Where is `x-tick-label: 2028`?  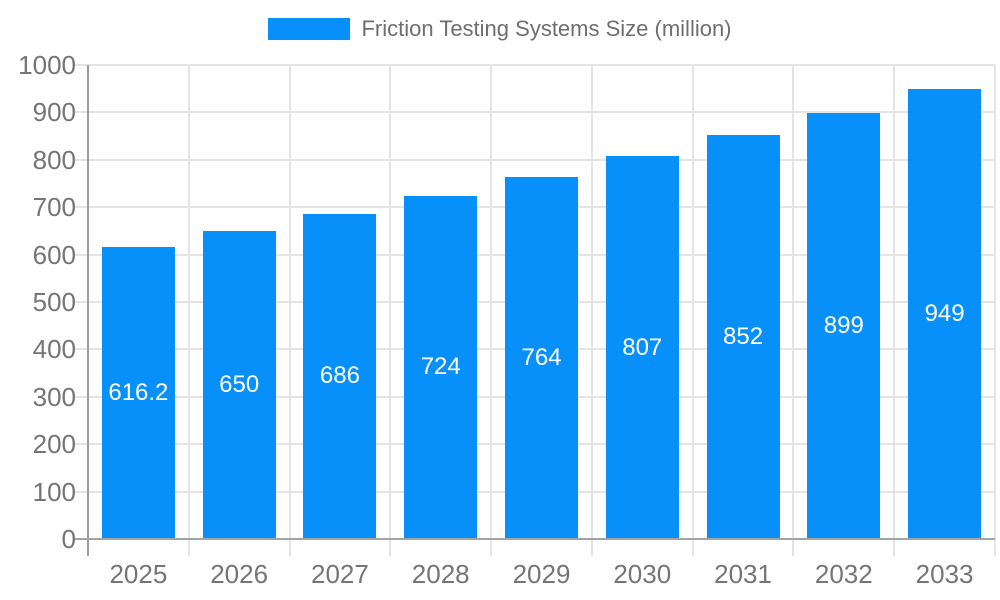
x-tick-label: 2028 is located at coordinates (440, 574).